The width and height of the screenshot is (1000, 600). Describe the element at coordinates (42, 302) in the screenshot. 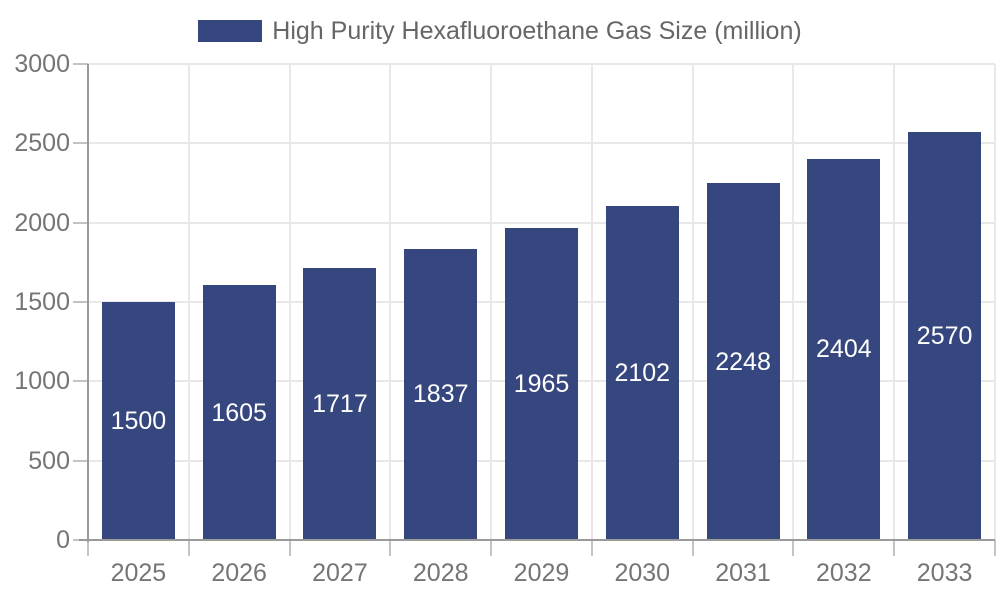

I see `y-axis-label: 1500` at that location.